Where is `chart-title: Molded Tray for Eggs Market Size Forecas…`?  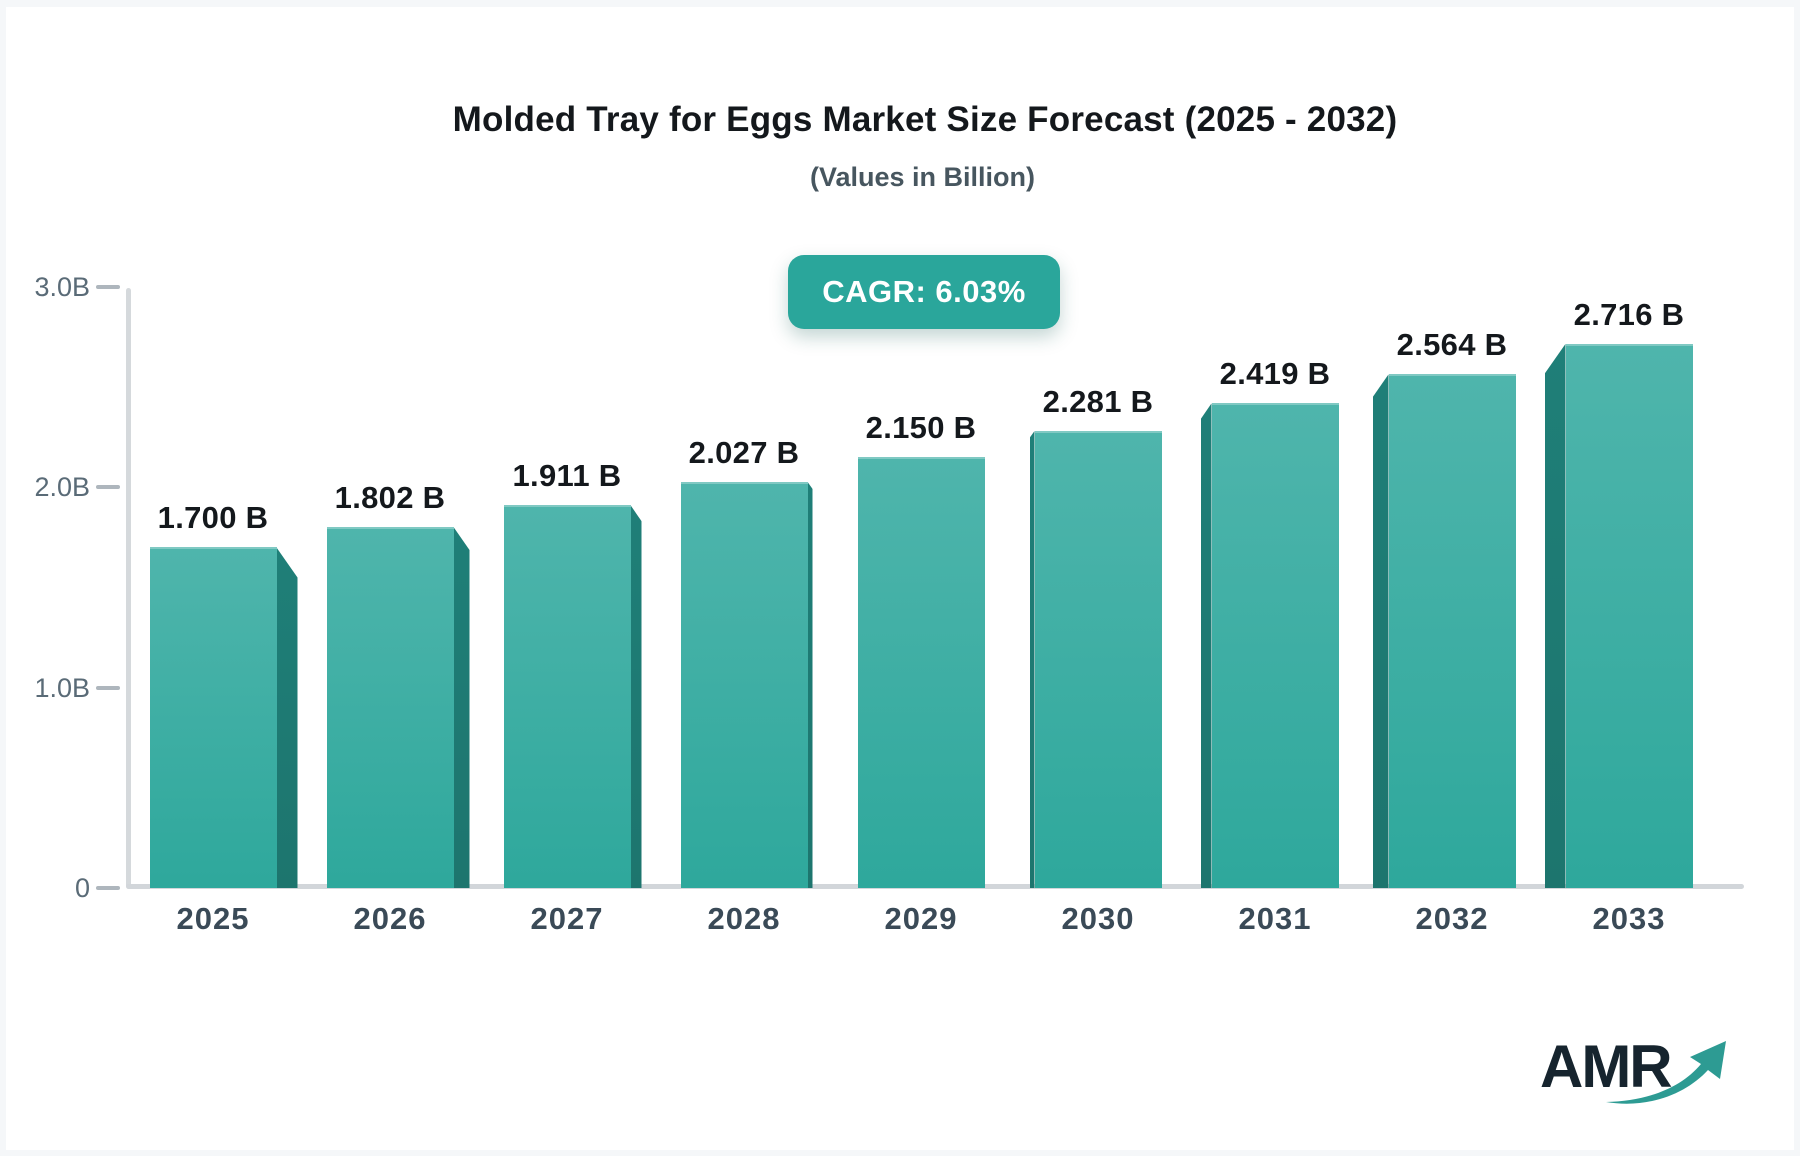 chart-title: Molded Tray for Eggs Market Size Forecas… is located at coordinates (925, 119).